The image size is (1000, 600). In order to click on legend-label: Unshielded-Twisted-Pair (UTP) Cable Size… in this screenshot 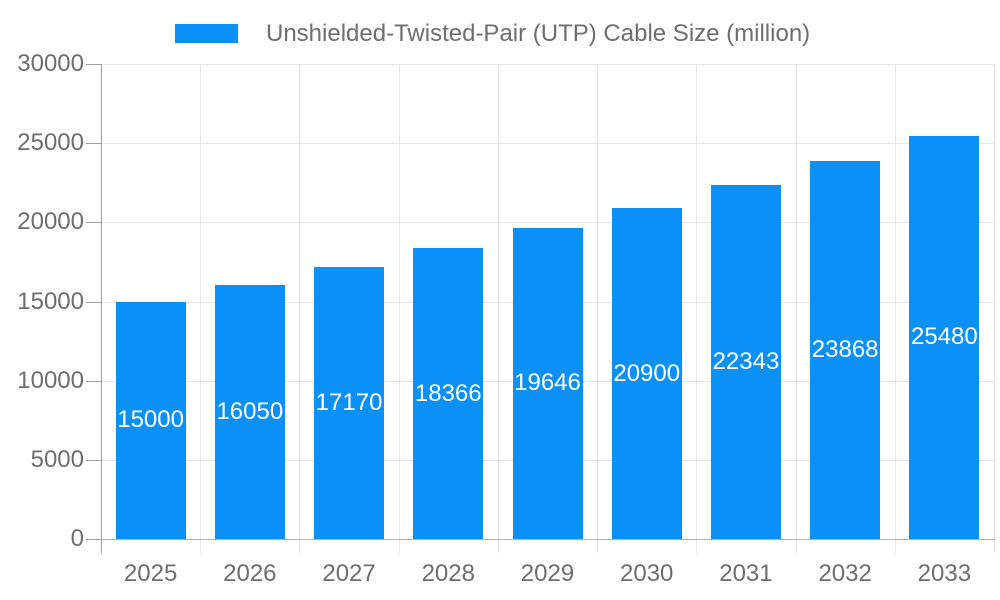, I will do `click(538, 33)`.